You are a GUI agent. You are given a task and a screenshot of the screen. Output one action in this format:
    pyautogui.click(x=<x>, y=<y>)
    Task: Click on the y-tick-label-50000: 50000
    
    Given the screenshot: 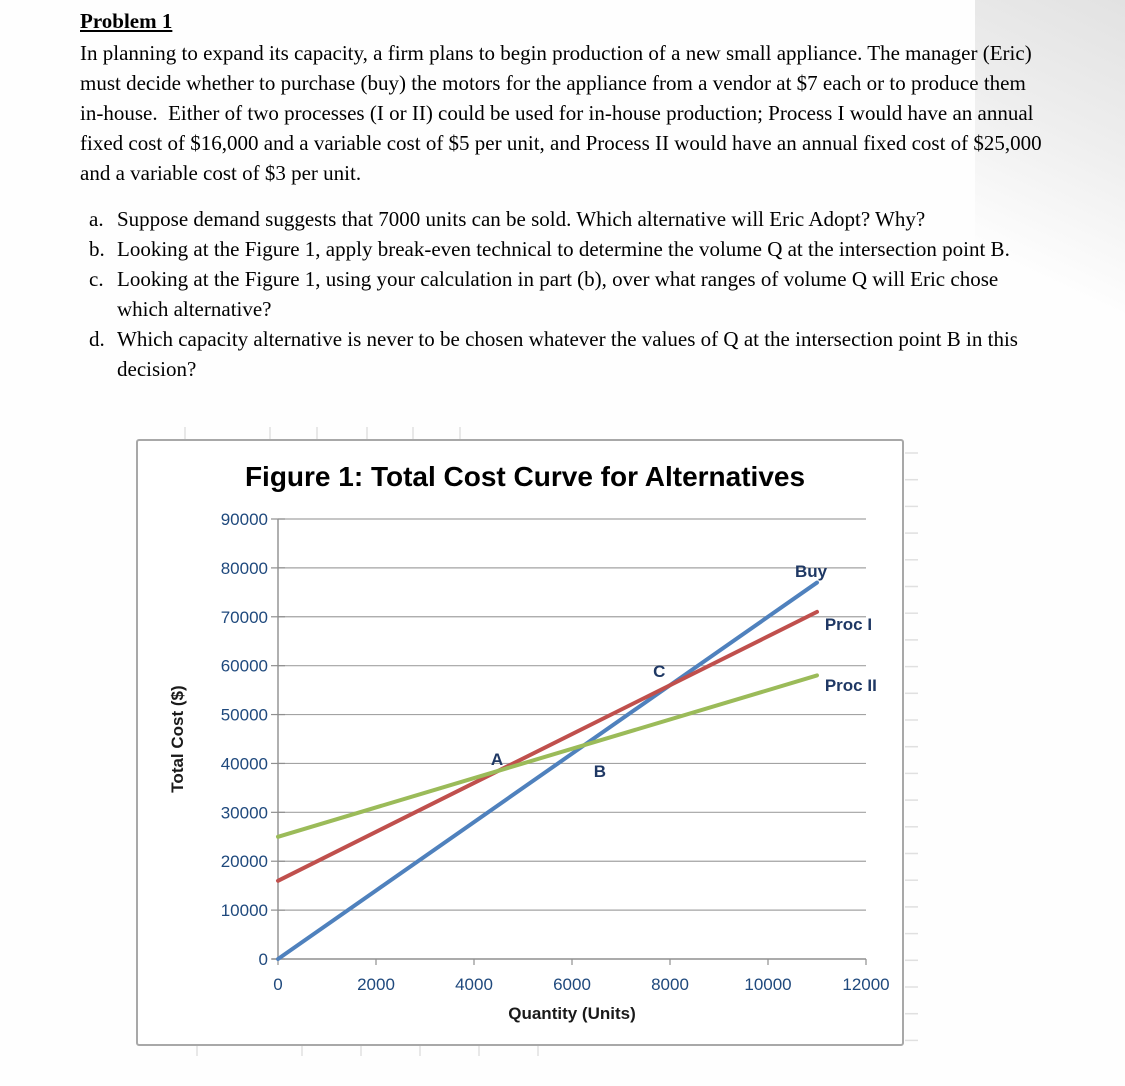 What is the action you would take?
    pyautogui.click(x=244, y=715)
    